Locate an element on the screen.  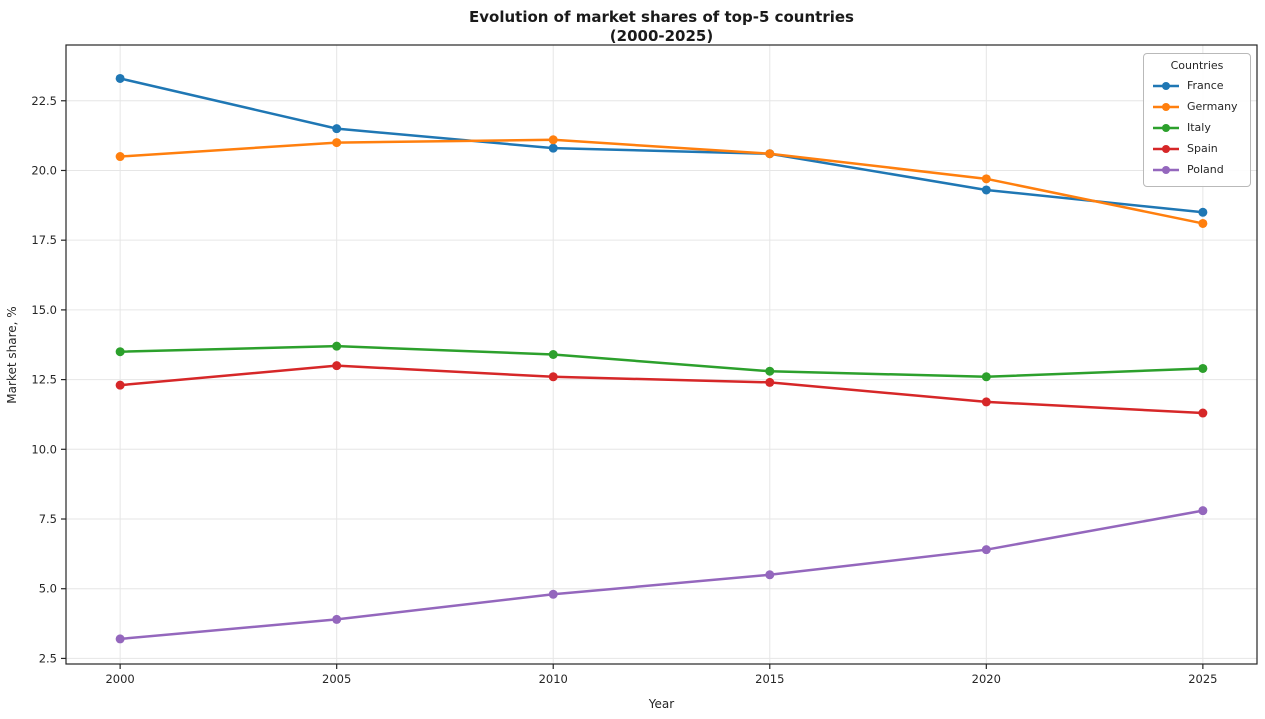
legend-item-germany: Germany is located at coordinates (1197, 106).